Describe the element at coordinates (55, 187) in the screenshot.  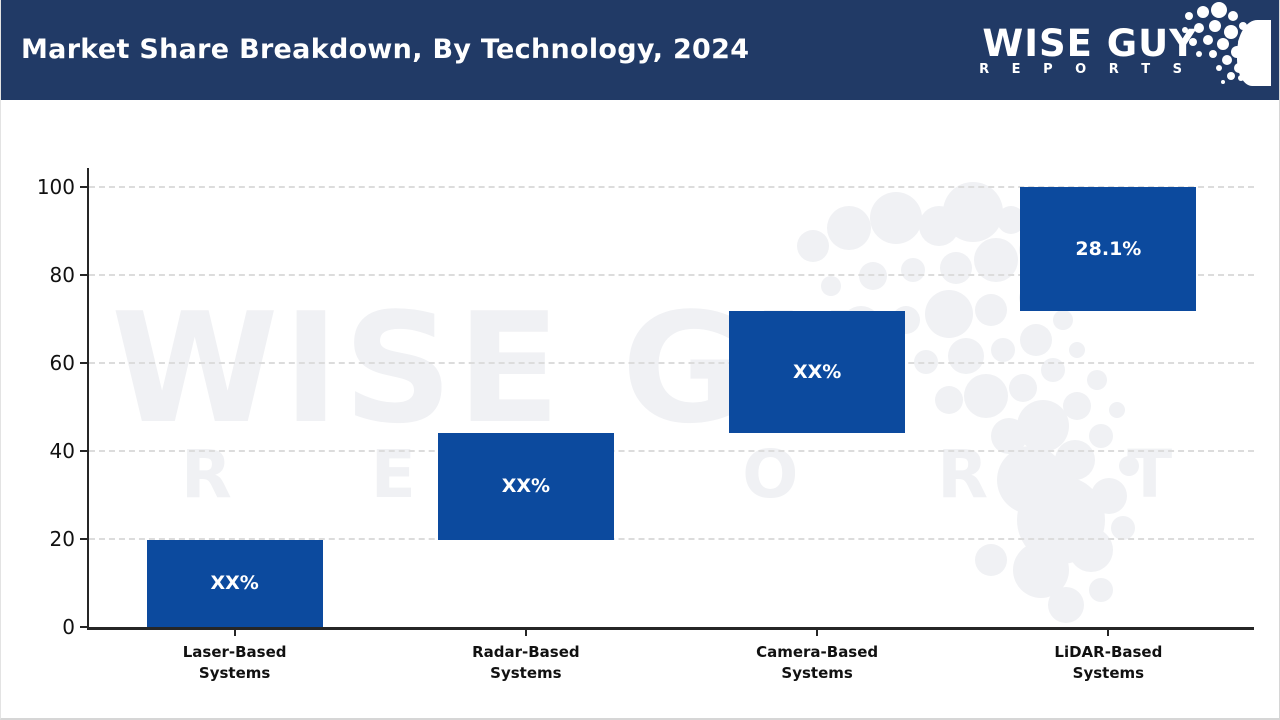
I see `y-axis-tick-label: 100` at that location.